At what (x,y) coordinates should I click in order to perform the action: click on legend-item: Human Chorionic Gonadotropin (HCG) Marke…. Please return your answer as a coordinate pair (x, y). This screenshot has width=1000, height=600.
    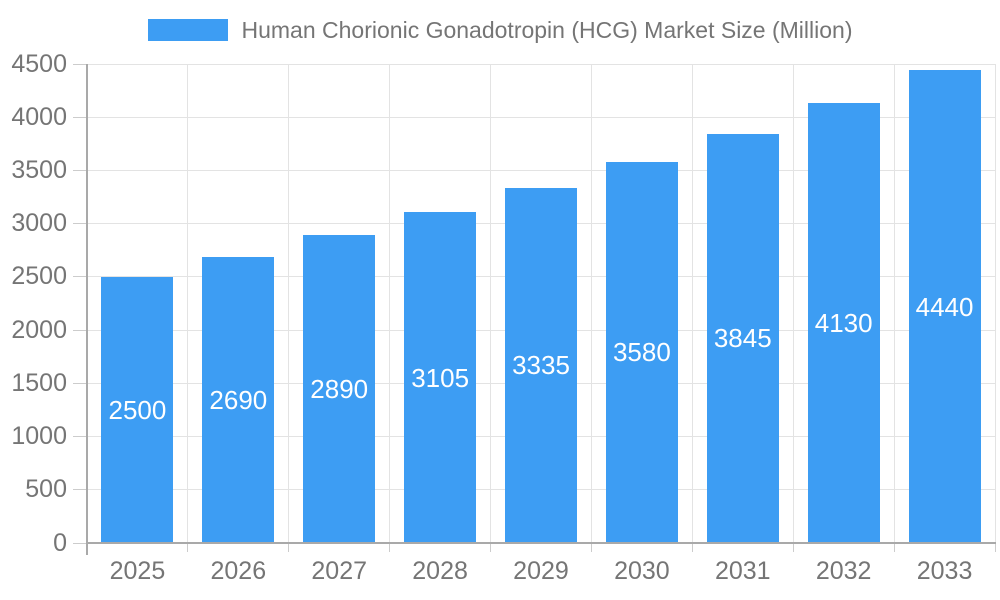
    Looking at the image, I should click on (500, 30).